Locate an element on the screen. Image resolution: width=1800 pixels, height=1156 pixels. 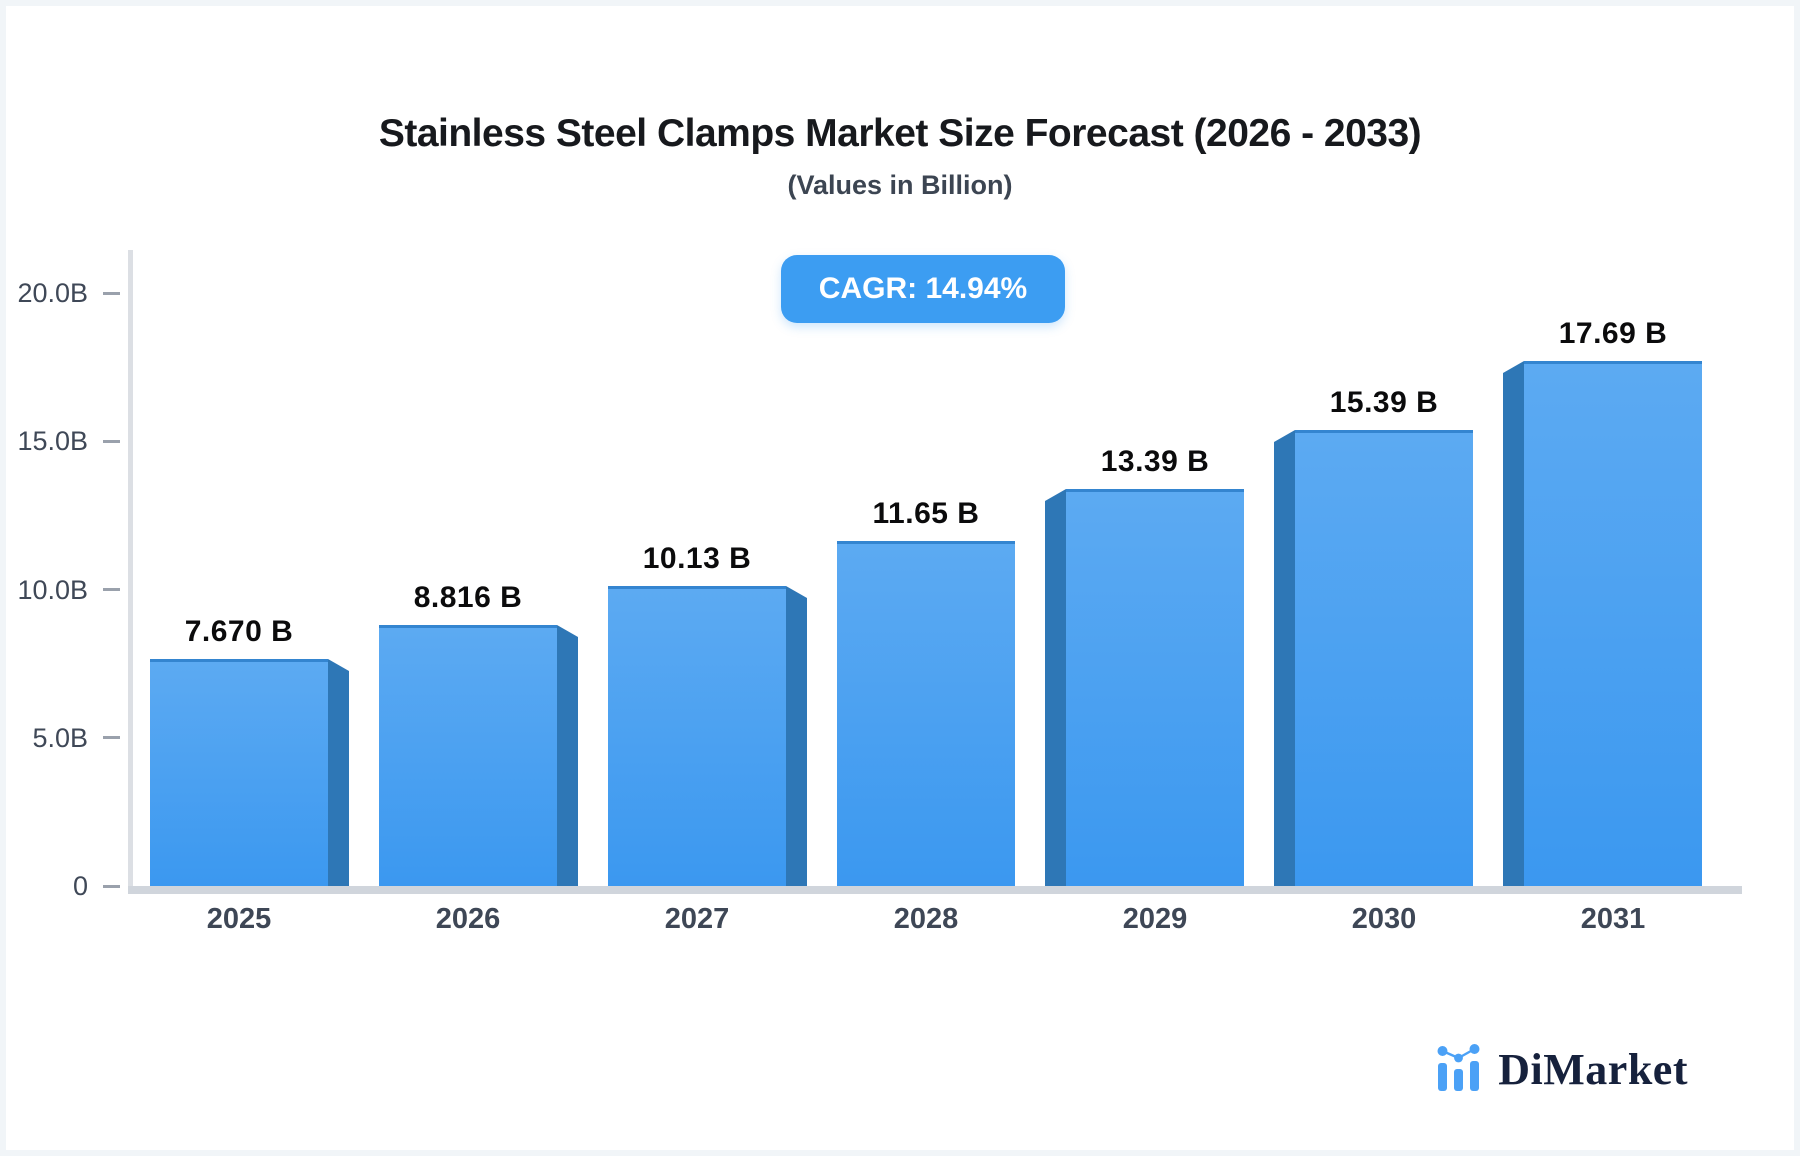
x-axis-label-2028: 2028 is located at coordinates (926, 919).